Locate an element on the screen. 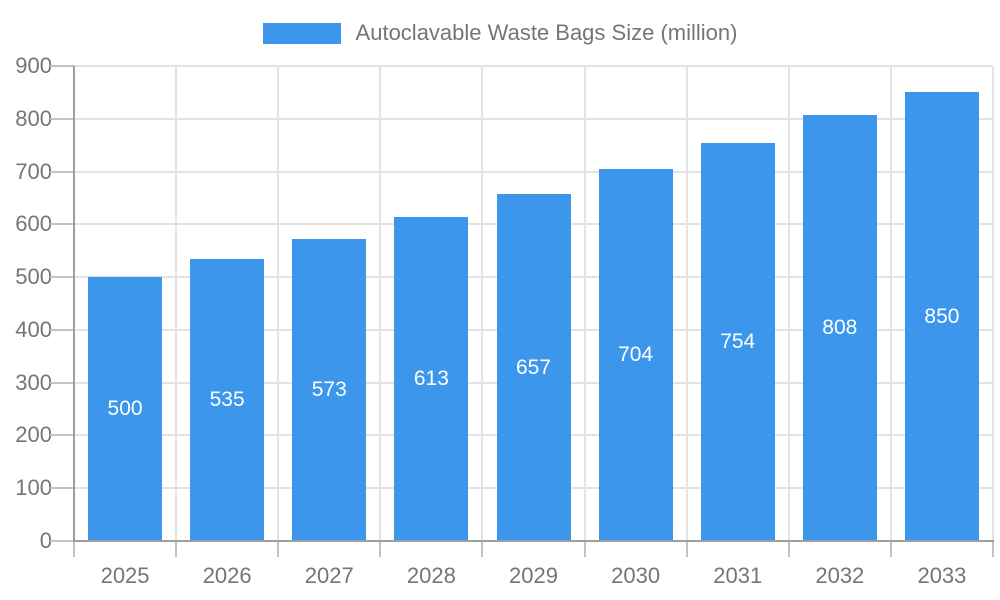 Image resolution: width=1000 pixels, height=600 pixels. legend-label: Autoclavable Waste Bags Size (million) is located at coordinates (546, 32).